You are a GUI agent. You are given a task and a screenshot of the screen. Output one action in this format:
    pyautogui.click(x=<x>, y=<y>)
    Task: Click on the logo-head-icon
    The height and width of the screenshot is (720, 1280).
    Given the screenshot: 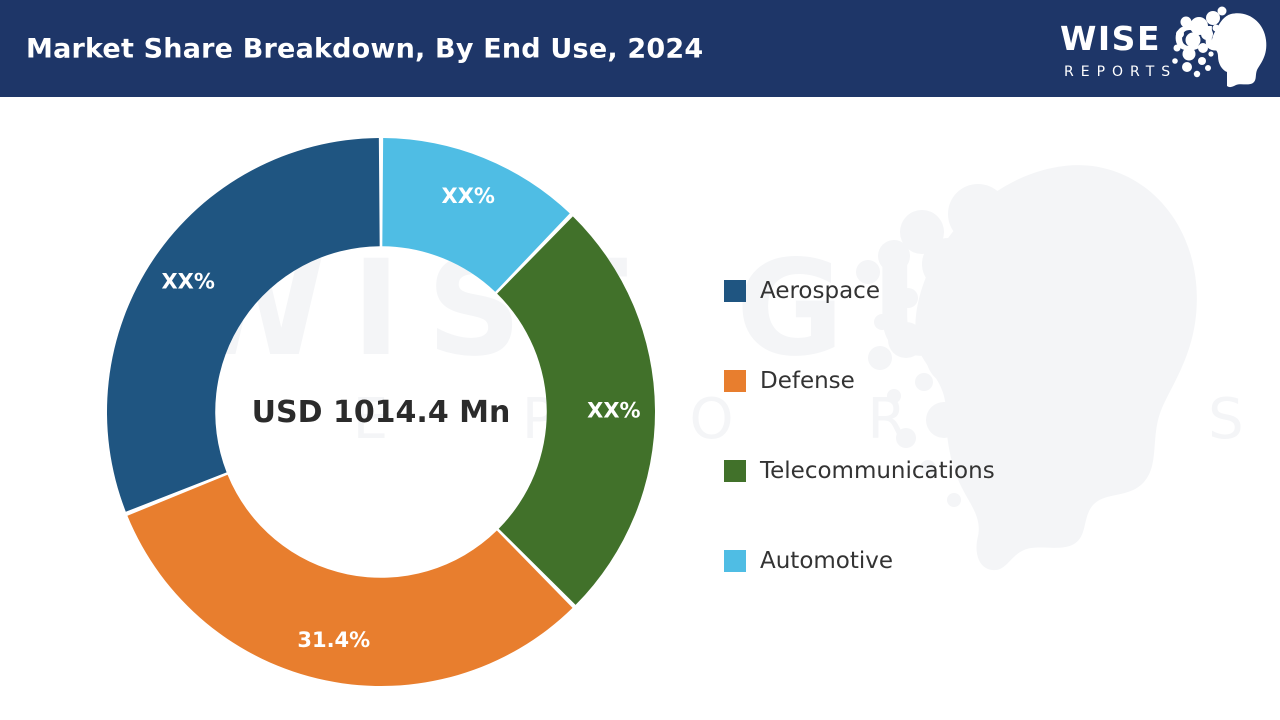 What is the action you would take?
    pyautogui.click(x=1219, y=47)
    